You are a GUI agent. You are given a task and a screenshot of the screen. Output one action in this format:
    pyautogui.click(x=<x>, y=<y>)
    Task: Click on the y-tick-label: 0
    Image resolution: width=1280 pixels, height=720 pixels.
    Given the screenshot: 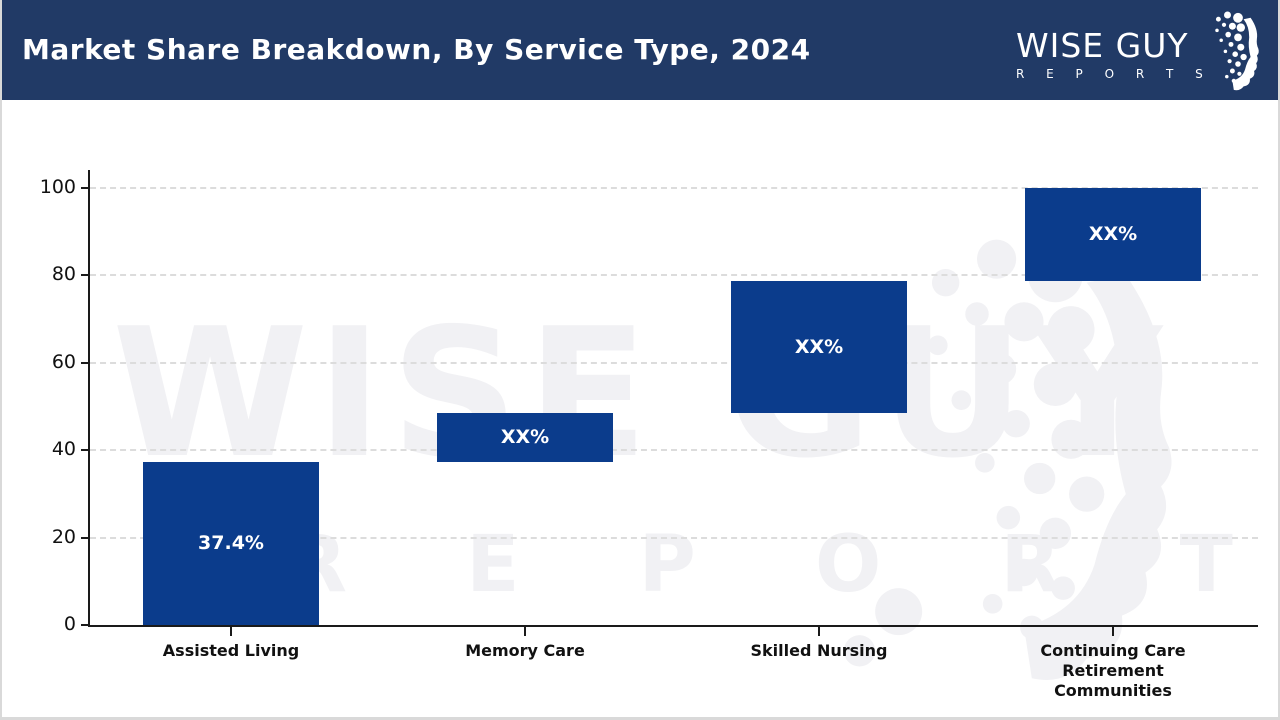 What is the action you would take?
    pyautogui.click(x=69, y=624)
    